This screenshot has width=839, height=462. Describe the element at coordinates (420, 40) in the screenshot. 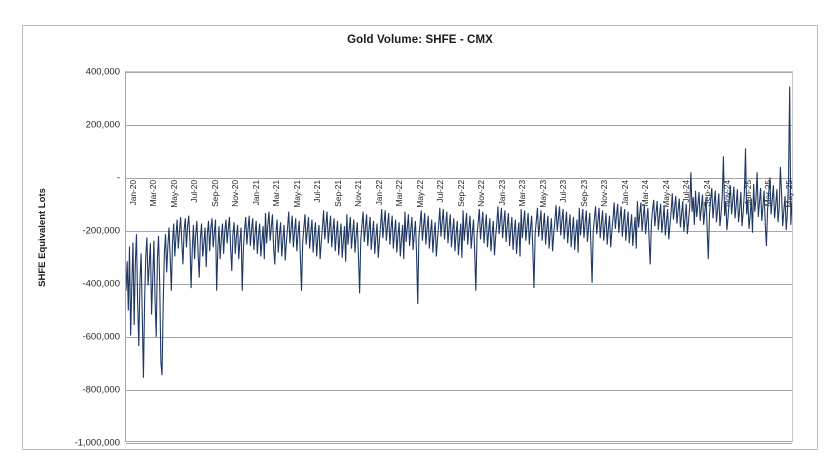

I see `chart-title: Gold Volume: SHFE - CMX` at that location.